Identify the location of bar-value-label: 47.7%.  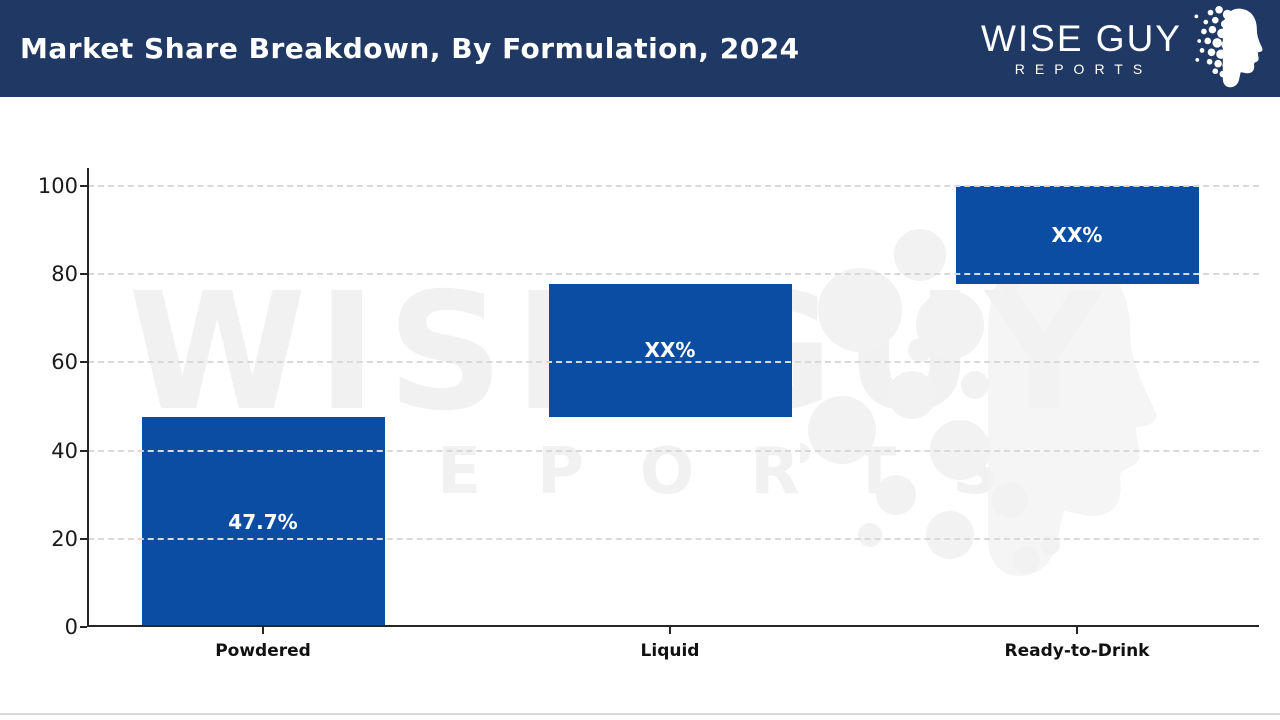
(263, 521).